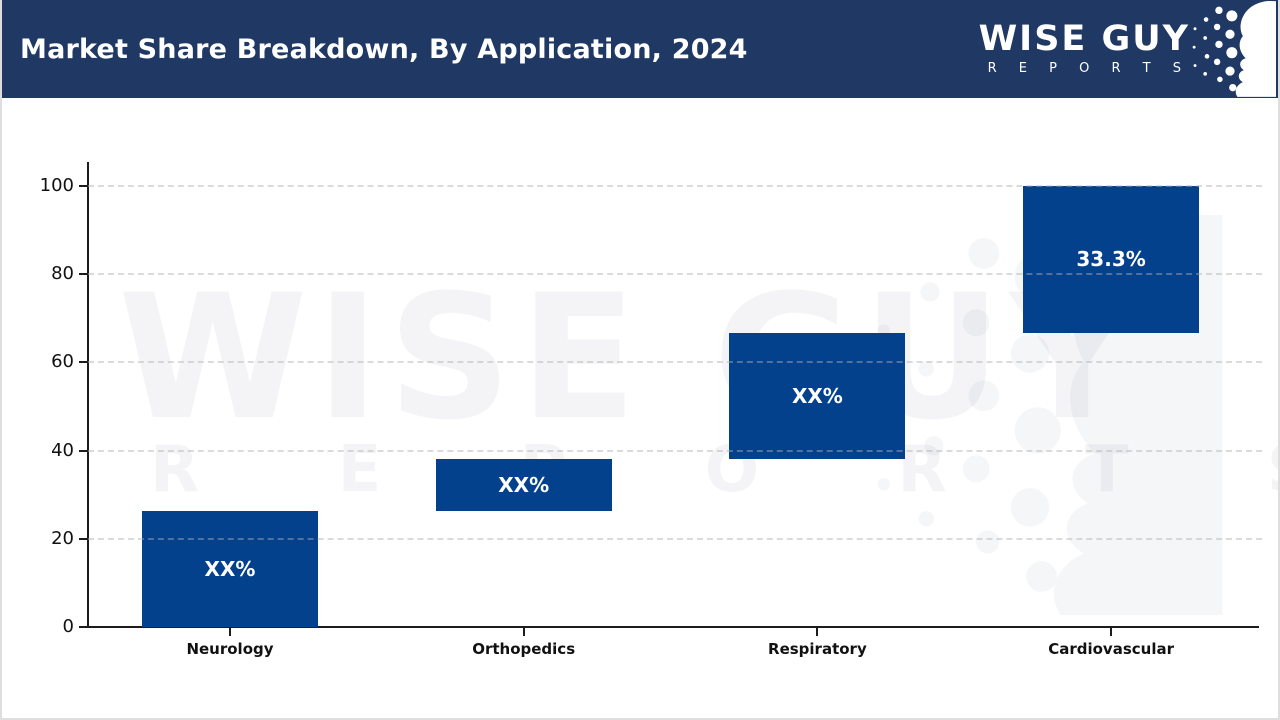  Describe the element at coordinates (673, 627) in the screenshot. I see `x-axis-spine` at that location.